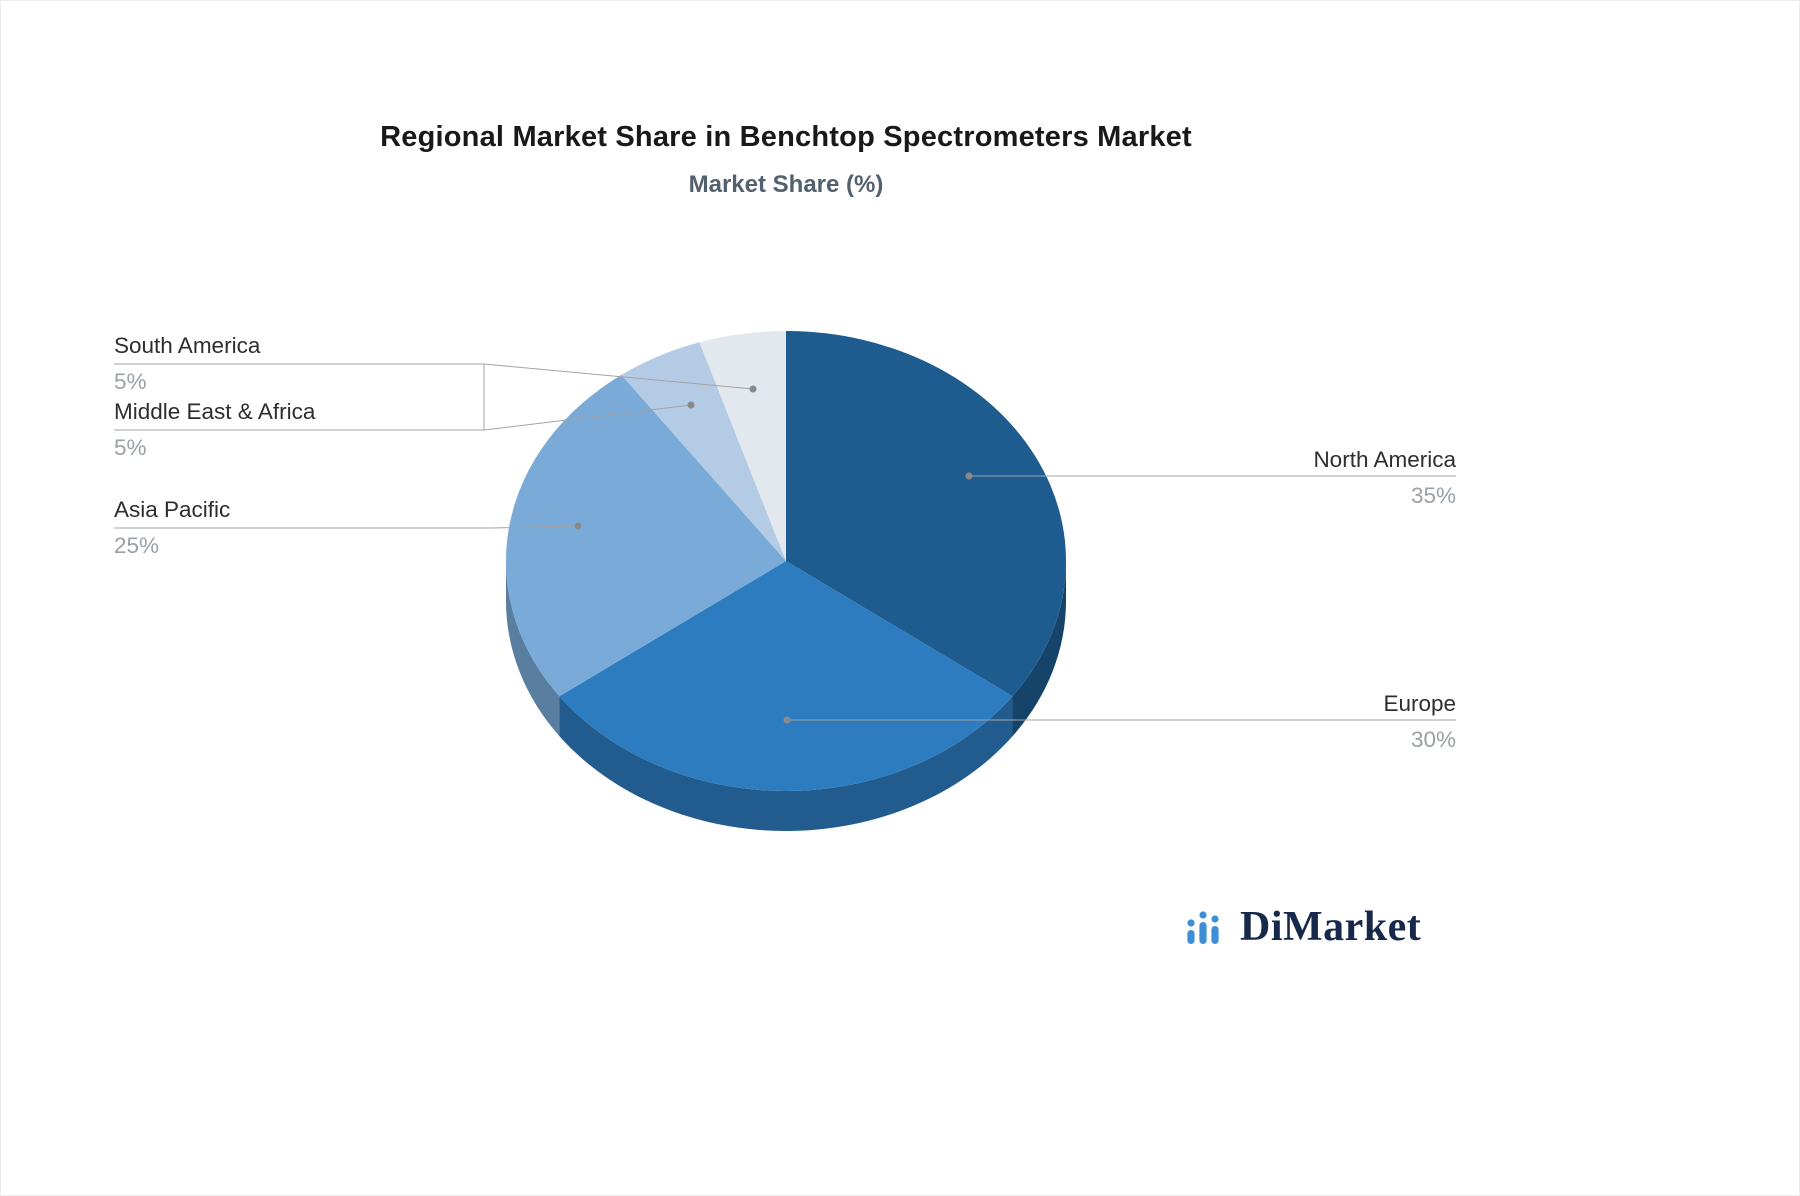 The height and width of the screenshot is (1196, 1800). Describe the element at coordinates (130, 381) in the screenshot. I see `label-value-south-america: 5%` at that location.